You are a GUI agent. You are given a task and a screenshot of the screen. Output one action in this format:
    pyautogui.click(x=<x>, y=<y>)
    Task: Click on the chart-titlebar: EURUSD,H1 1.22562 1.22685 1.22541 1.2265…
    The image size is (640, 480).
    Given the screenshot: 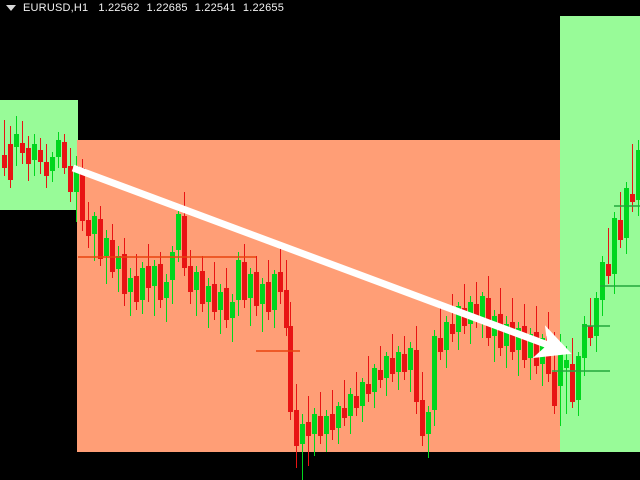 What is the action you would take?
    pyautogui.click(x=320, y=8)
    